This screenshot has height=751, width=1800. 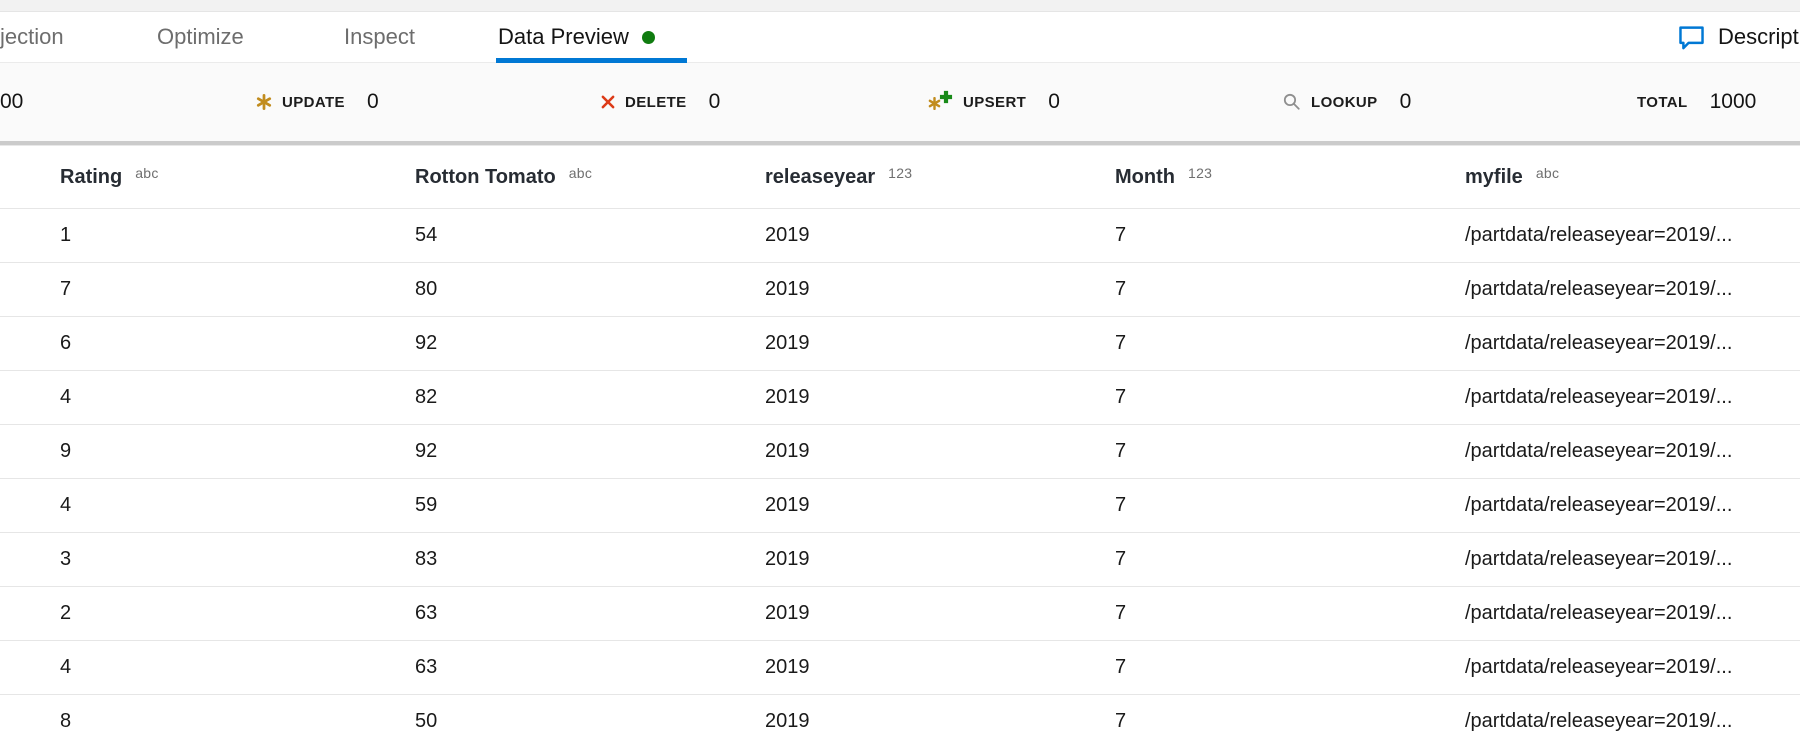 I want to click on cell: 1, so click(x=66, y=235).